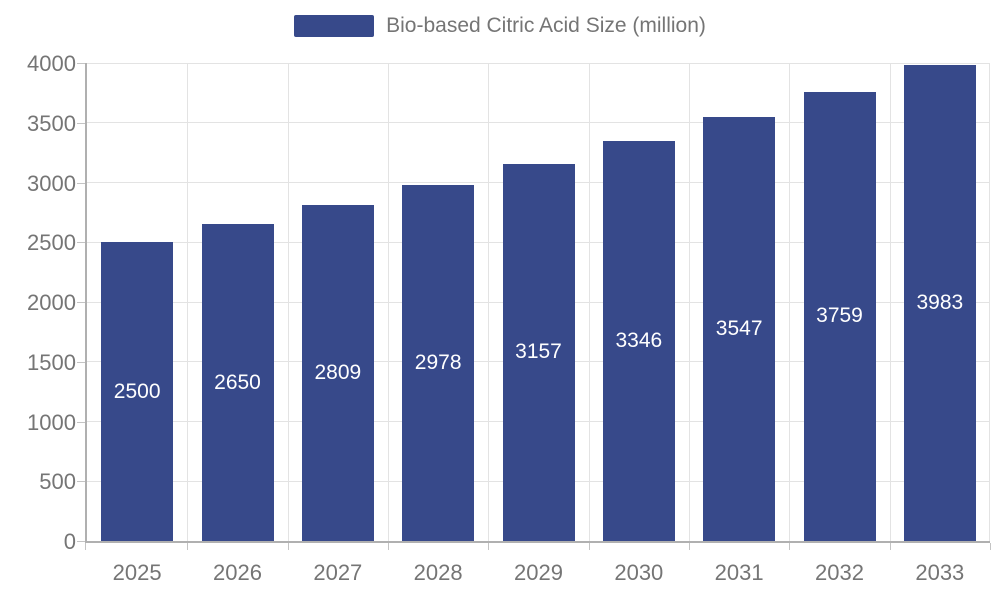 Image resolution: width=1000 pixels, height=600 pixels. I want to click on x-tick-label: 2031, so click(739, 572).